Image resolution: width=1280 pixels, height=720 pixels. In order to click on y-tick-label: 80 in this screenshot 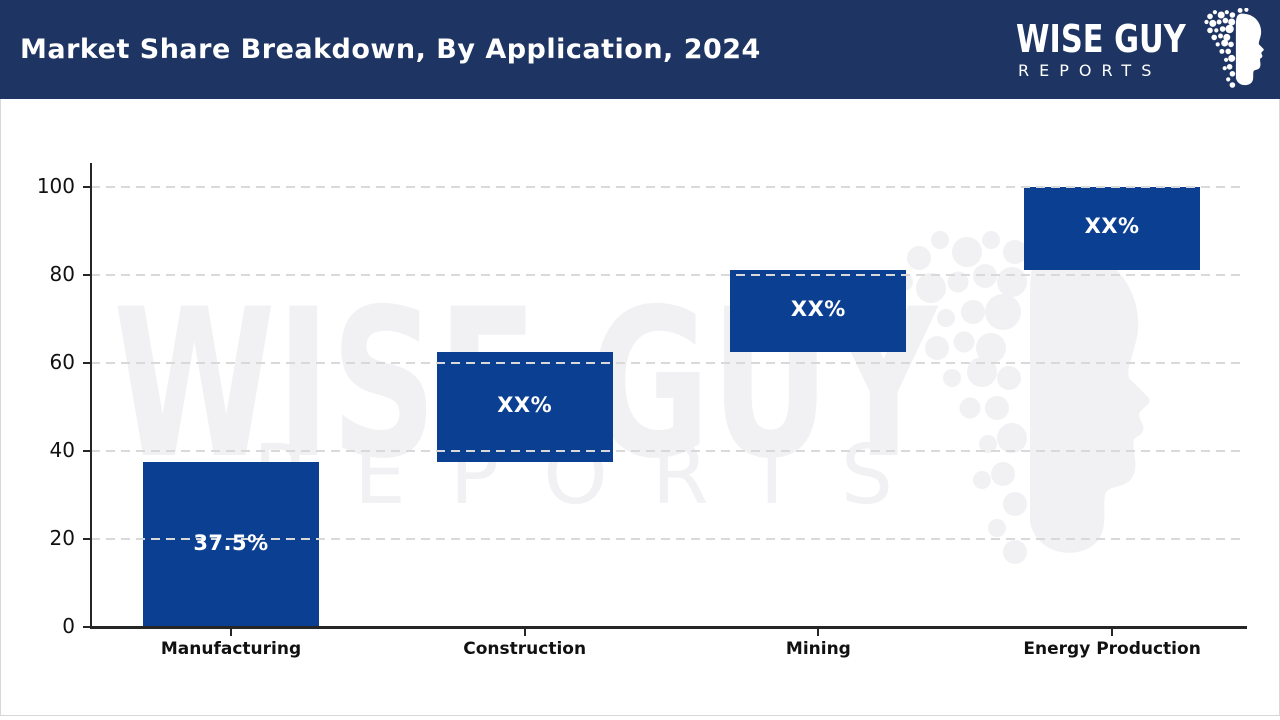, I will do `click(62, 274)`.